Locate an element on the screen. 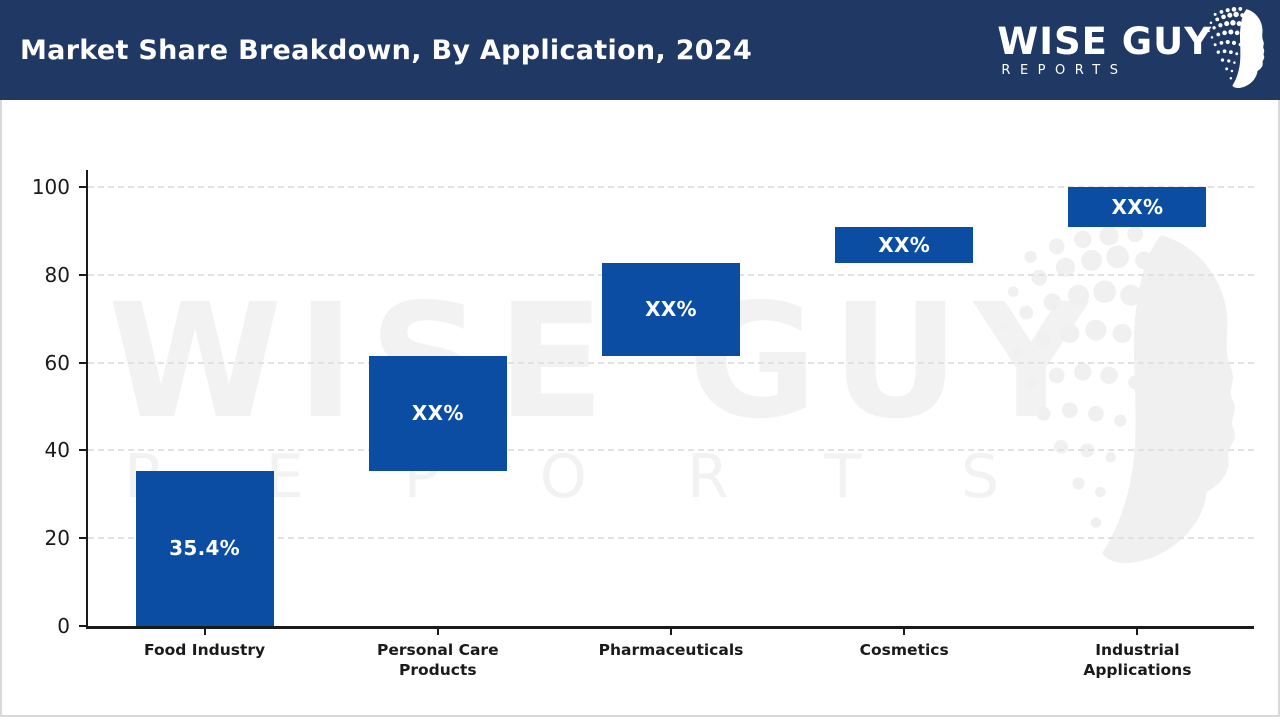 The width and height of the screenshot is (1280, 720). bar-value-label: 35.4% is located at coordinates (205, 548).